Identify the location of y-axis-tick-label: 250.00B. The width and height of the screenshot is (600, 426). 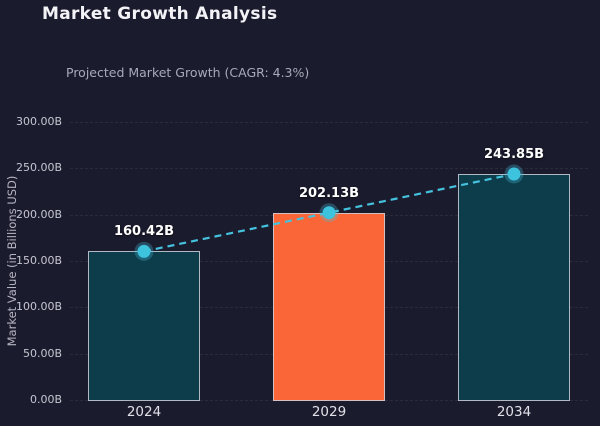
(38, 168).